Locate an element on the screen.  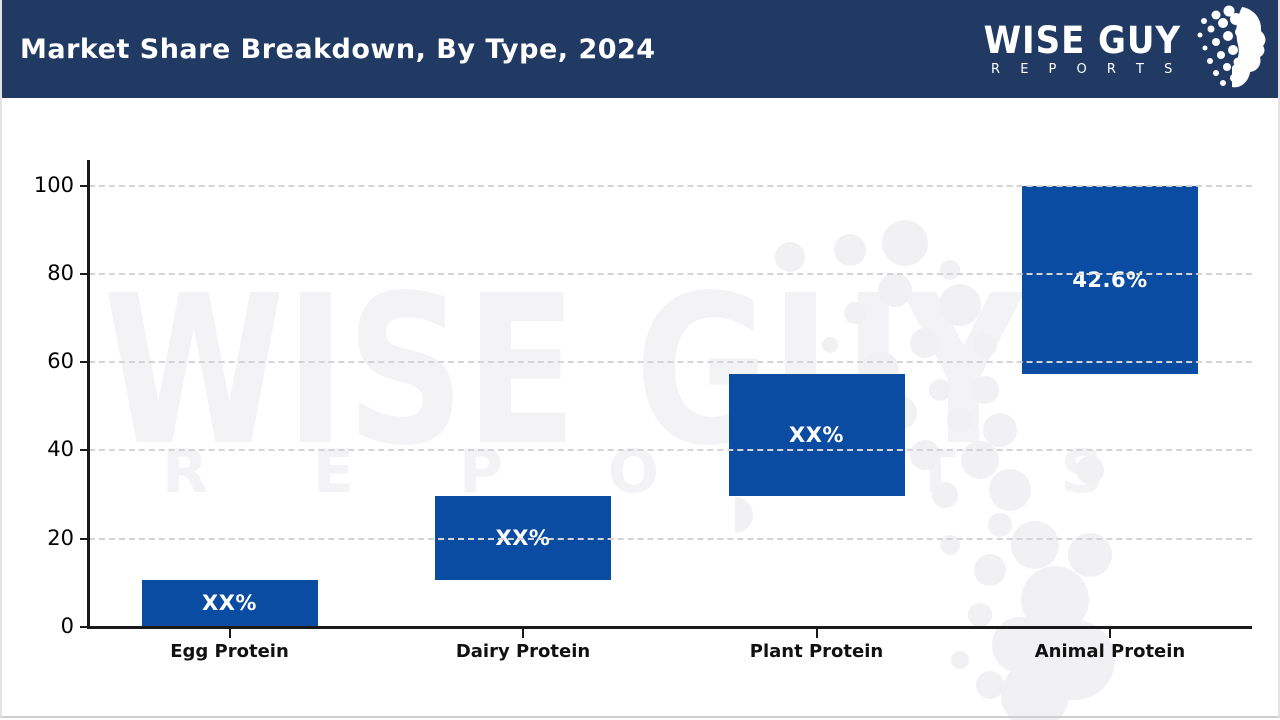
y-tick-label: 40 is located at coordinates (60, 449).